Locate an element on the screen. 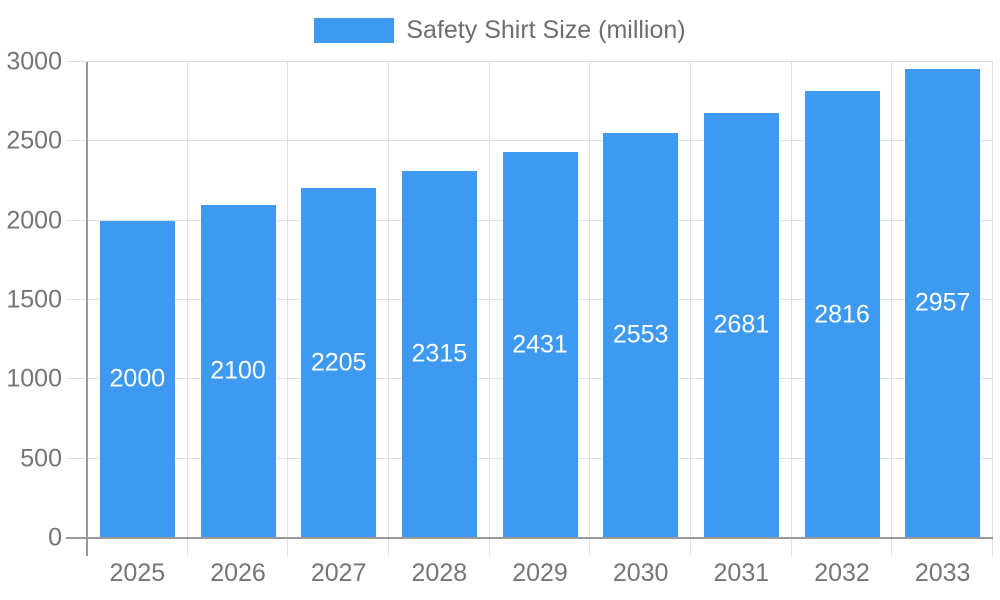 This screenshot has height=600, width=1000. legend-label: Safety Shirt Size (million) is located at coordinates (546, 30).